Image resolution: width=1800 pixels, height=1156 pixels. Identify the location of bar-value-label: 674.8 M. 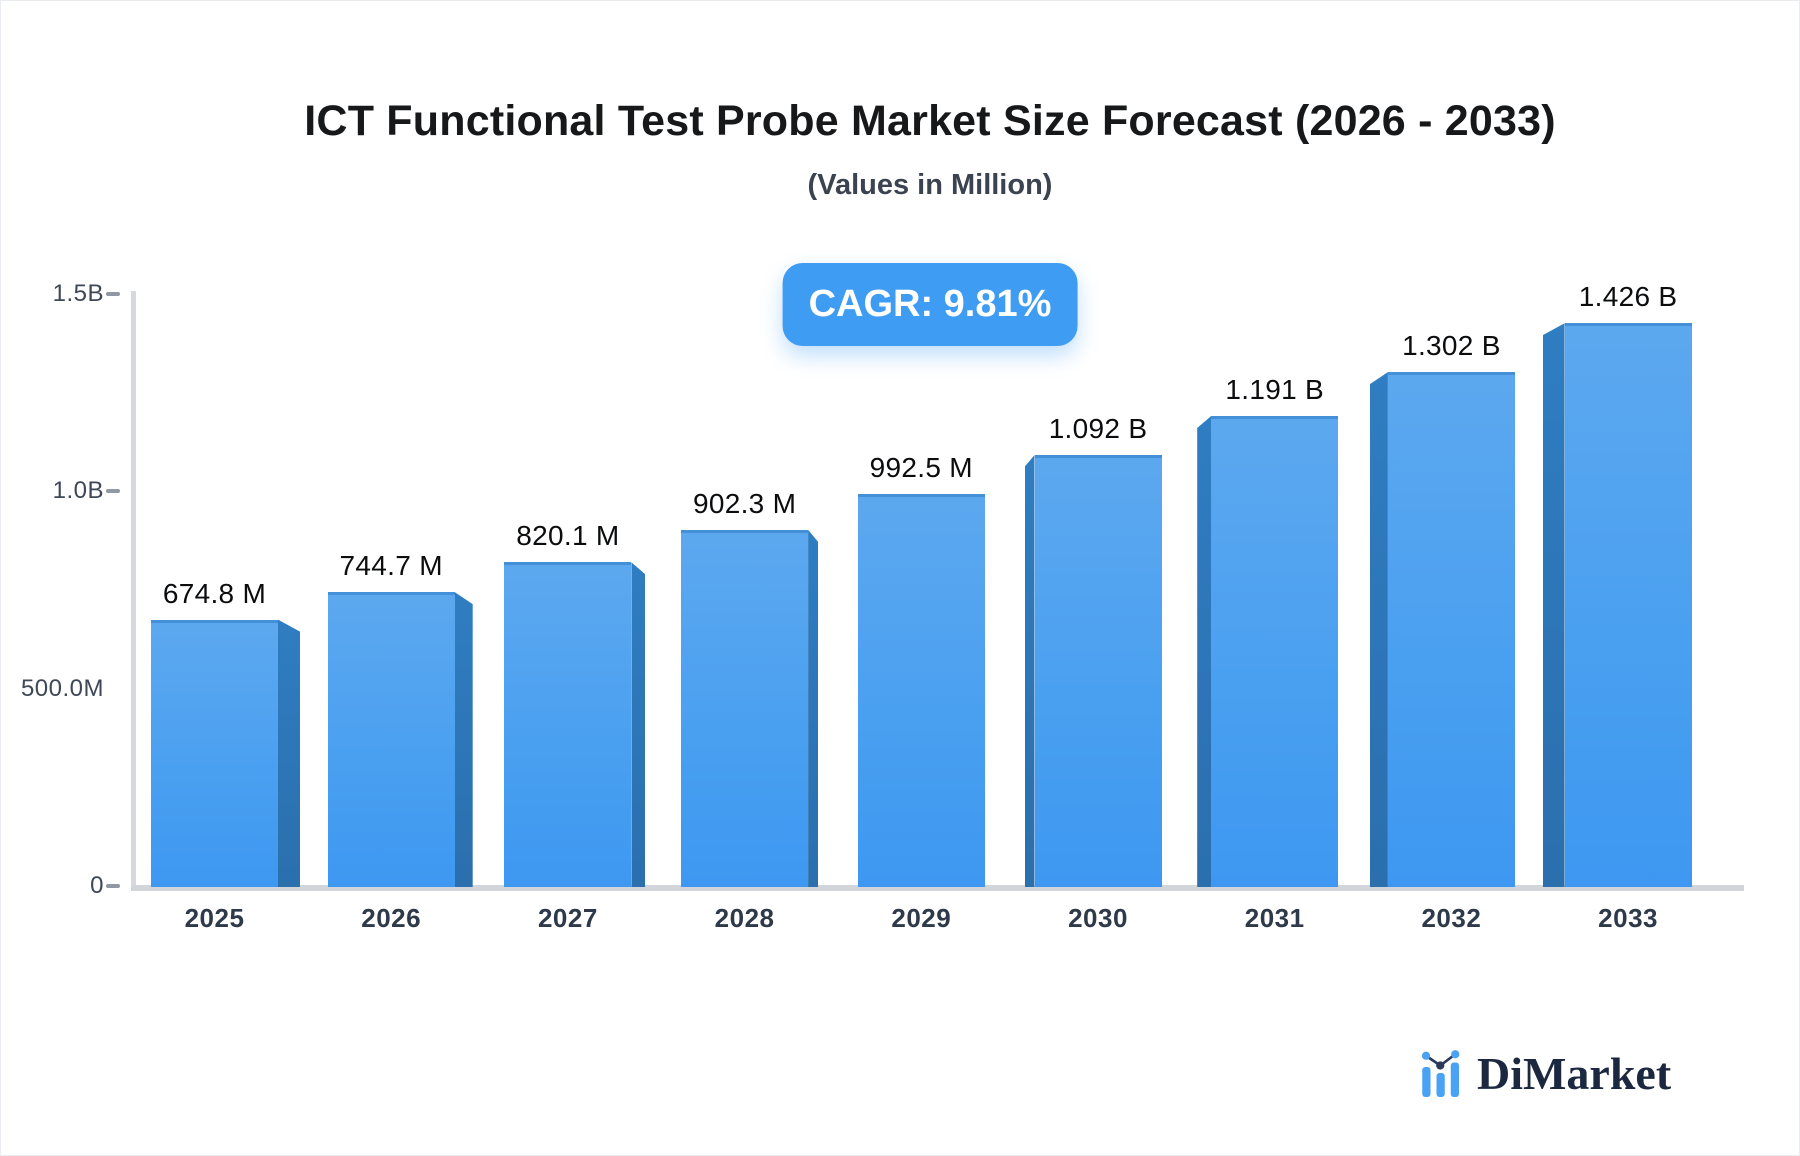
(214, 593).